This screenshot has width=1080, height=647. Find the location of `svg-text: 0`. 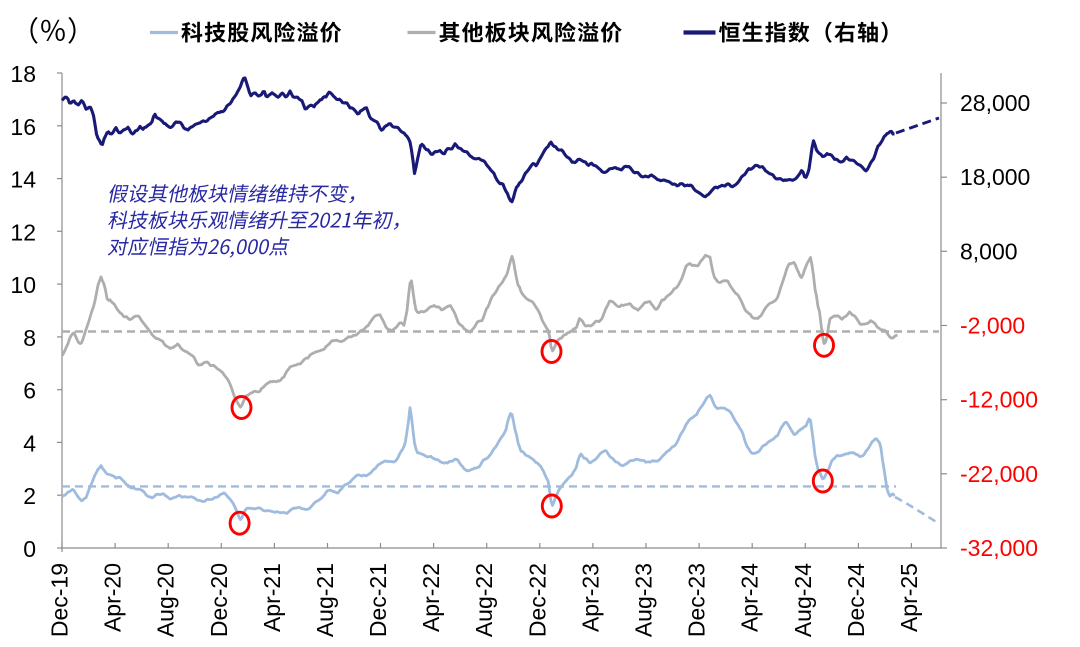

svg-text: 0 is located at coordinates (29, 549).